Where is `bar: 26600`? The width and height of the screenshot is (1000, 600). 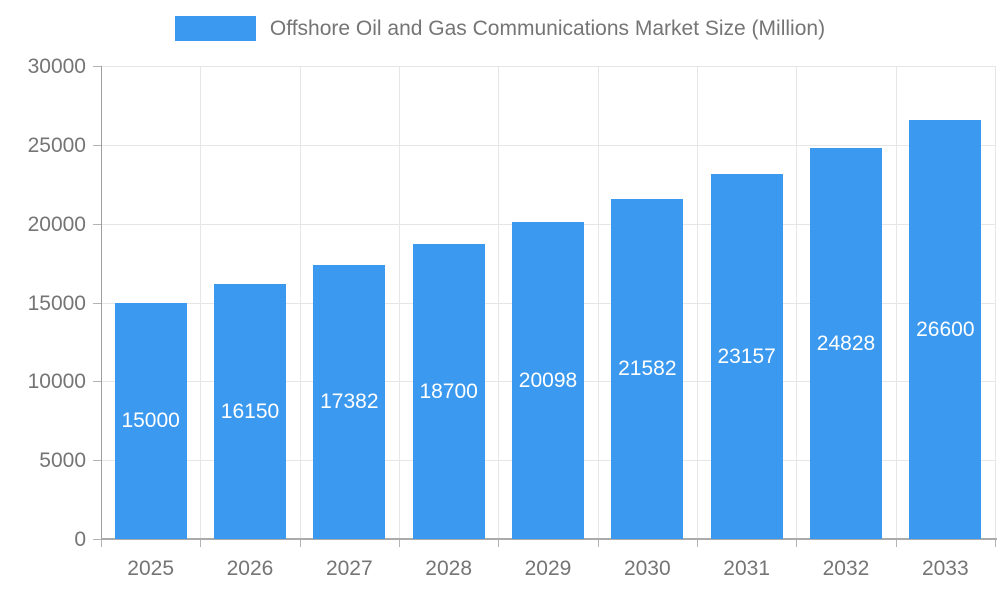 bar: 26600 is located at coordinates (945, 329).